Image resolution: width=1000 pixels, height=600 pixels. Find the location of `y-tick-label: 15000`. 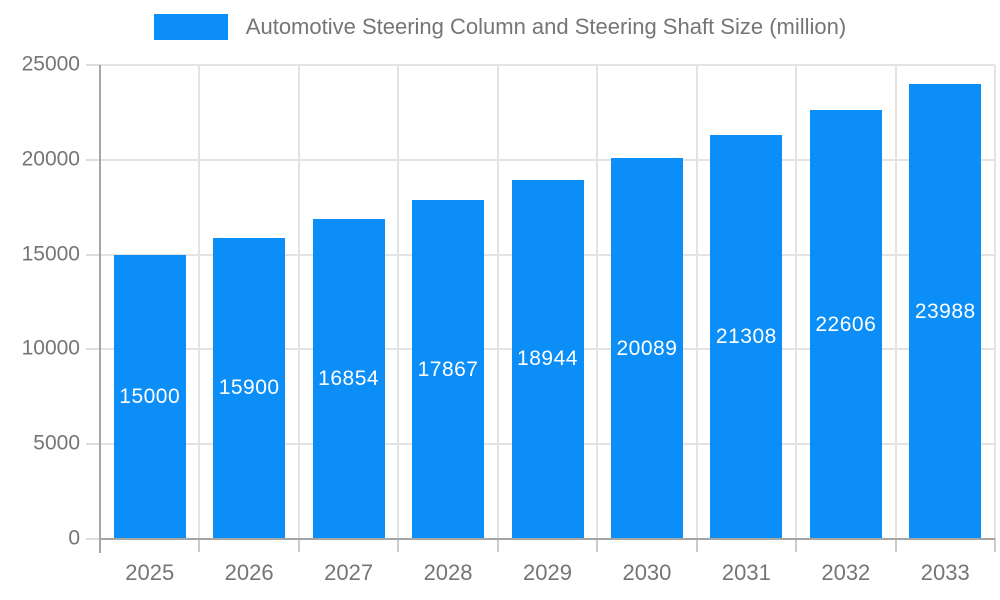

y-tick-label: 15000 is located at coordinates (50, 254).